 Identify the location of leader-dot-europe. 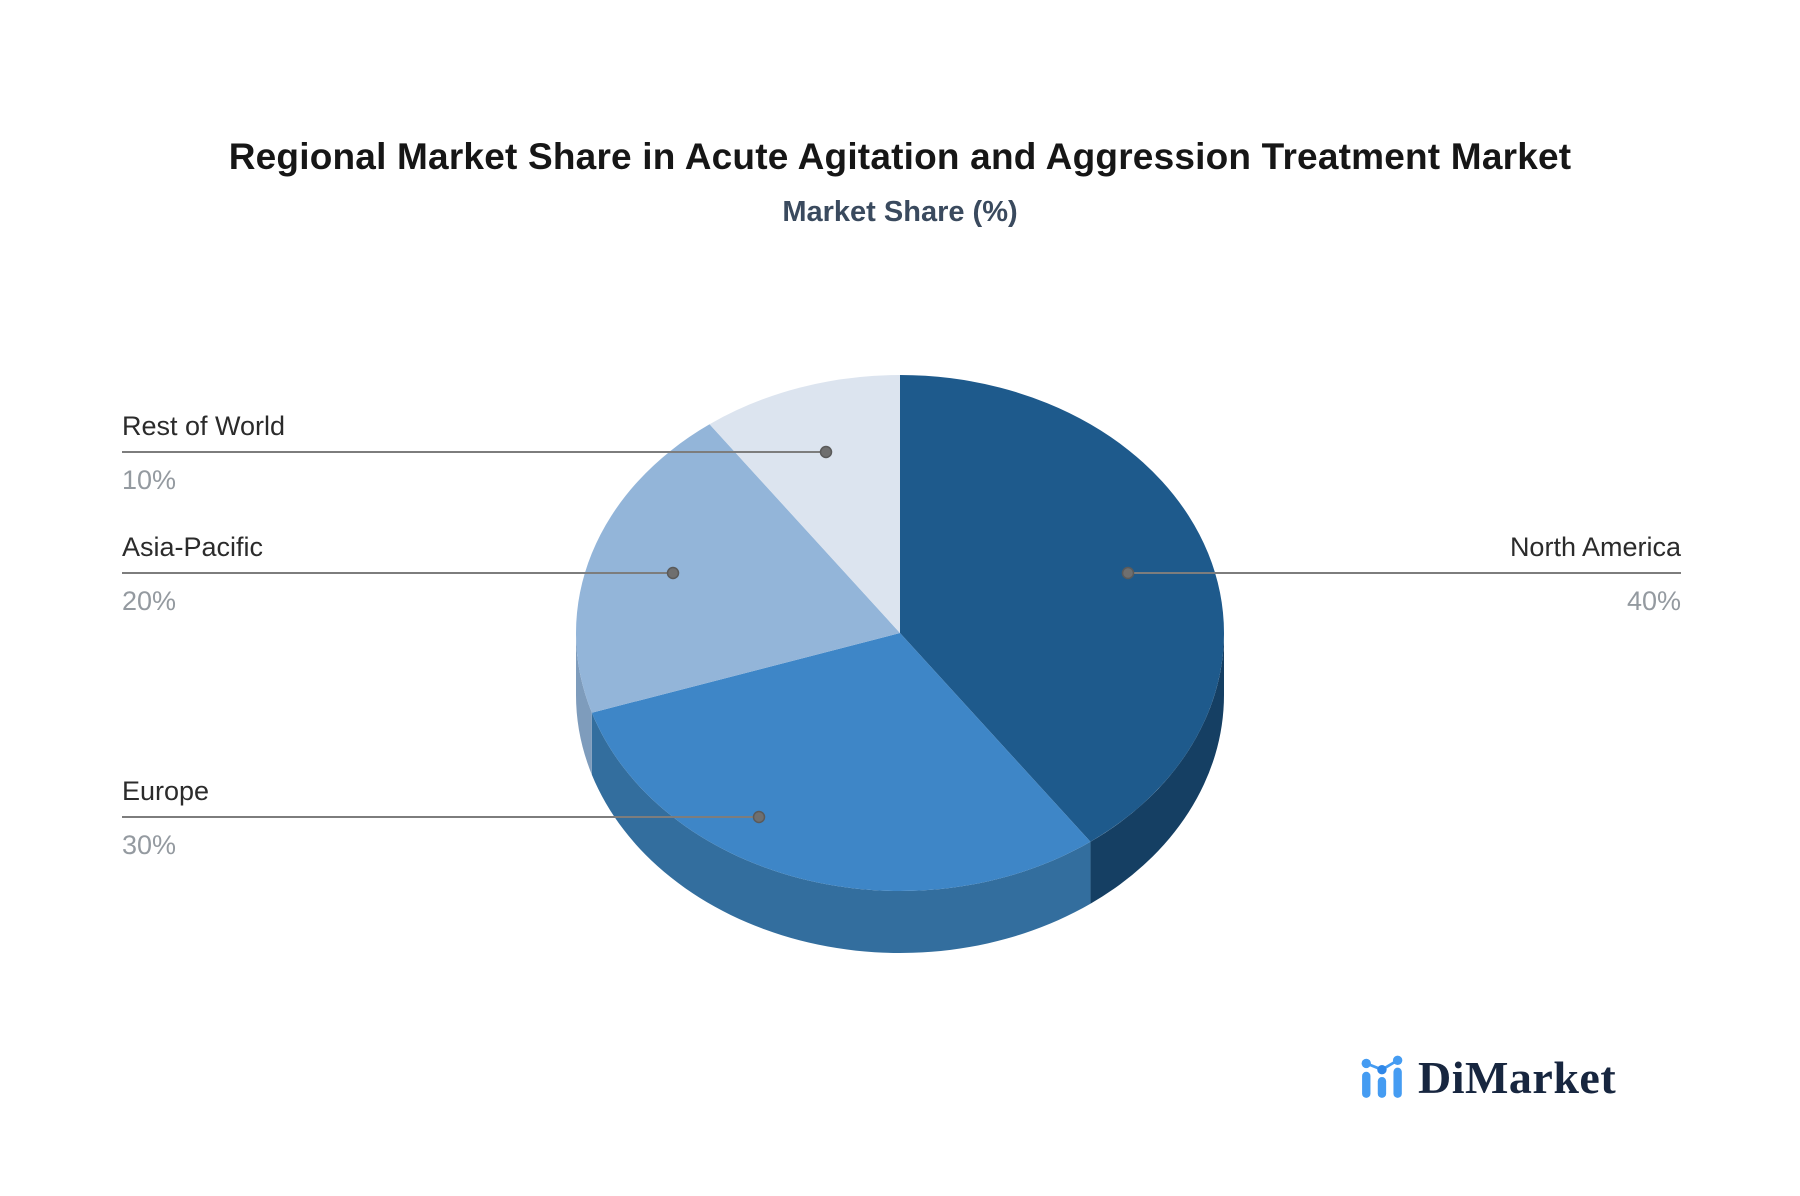
(759, 817).